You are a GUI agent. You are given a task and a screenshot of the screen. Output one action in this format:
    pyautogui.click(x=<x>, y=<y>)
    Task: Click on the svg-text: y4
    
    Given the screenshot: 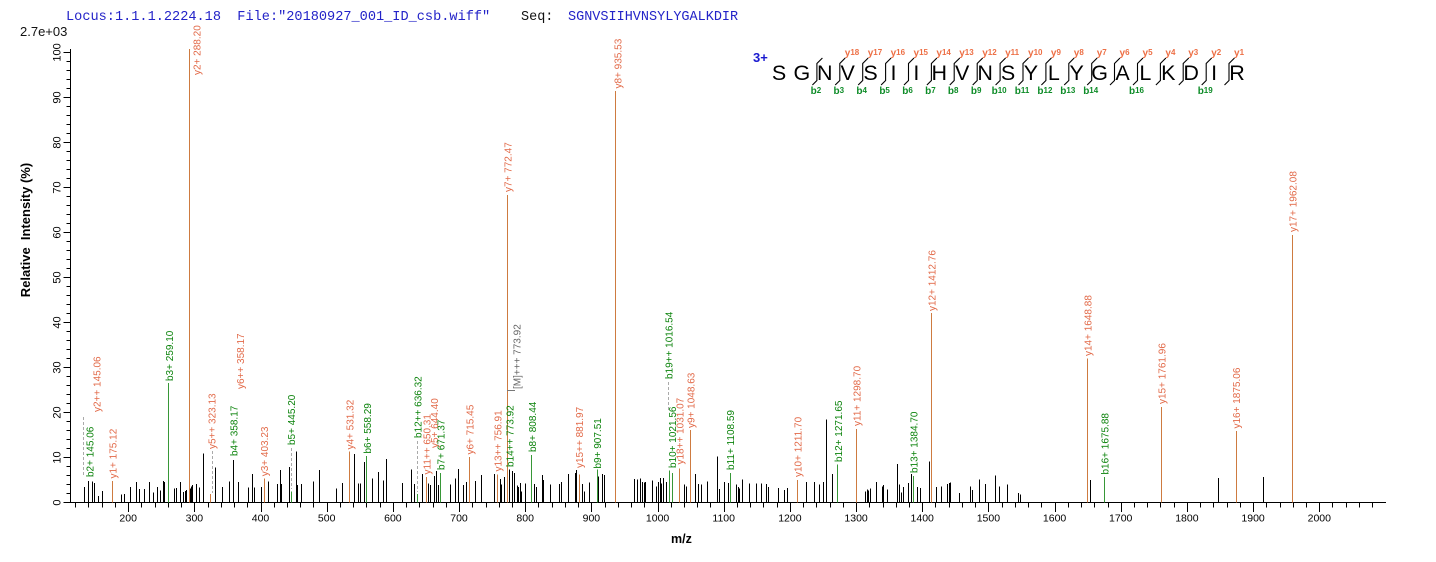 What is the action you would take?
    pyautogui.click(x=1170, y=53)
    